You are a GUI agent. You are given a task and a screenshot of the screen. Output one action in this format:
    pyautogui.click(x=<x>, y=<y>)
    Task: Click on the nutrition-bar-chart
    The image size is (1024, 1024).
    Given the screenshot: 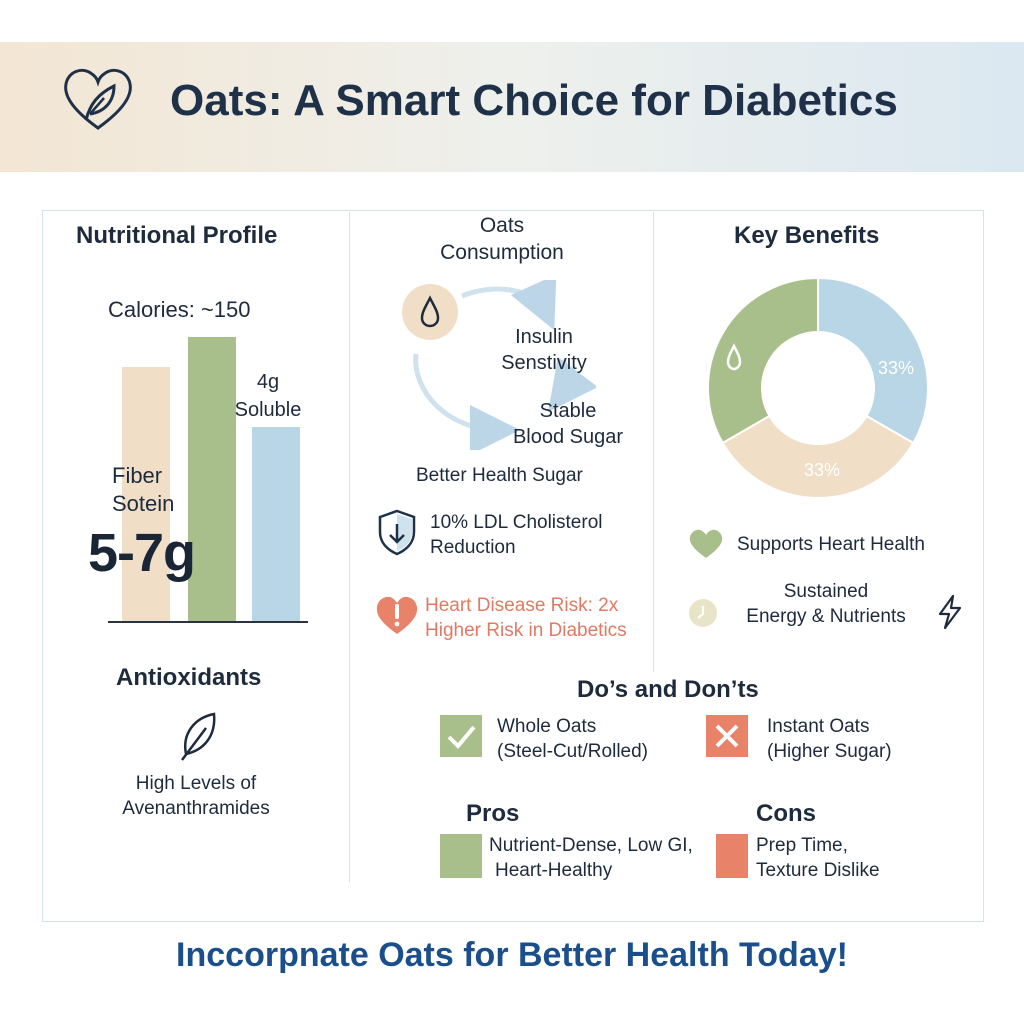 What is the action you would take?
    pyautogui.click(x=208, y=480)
    